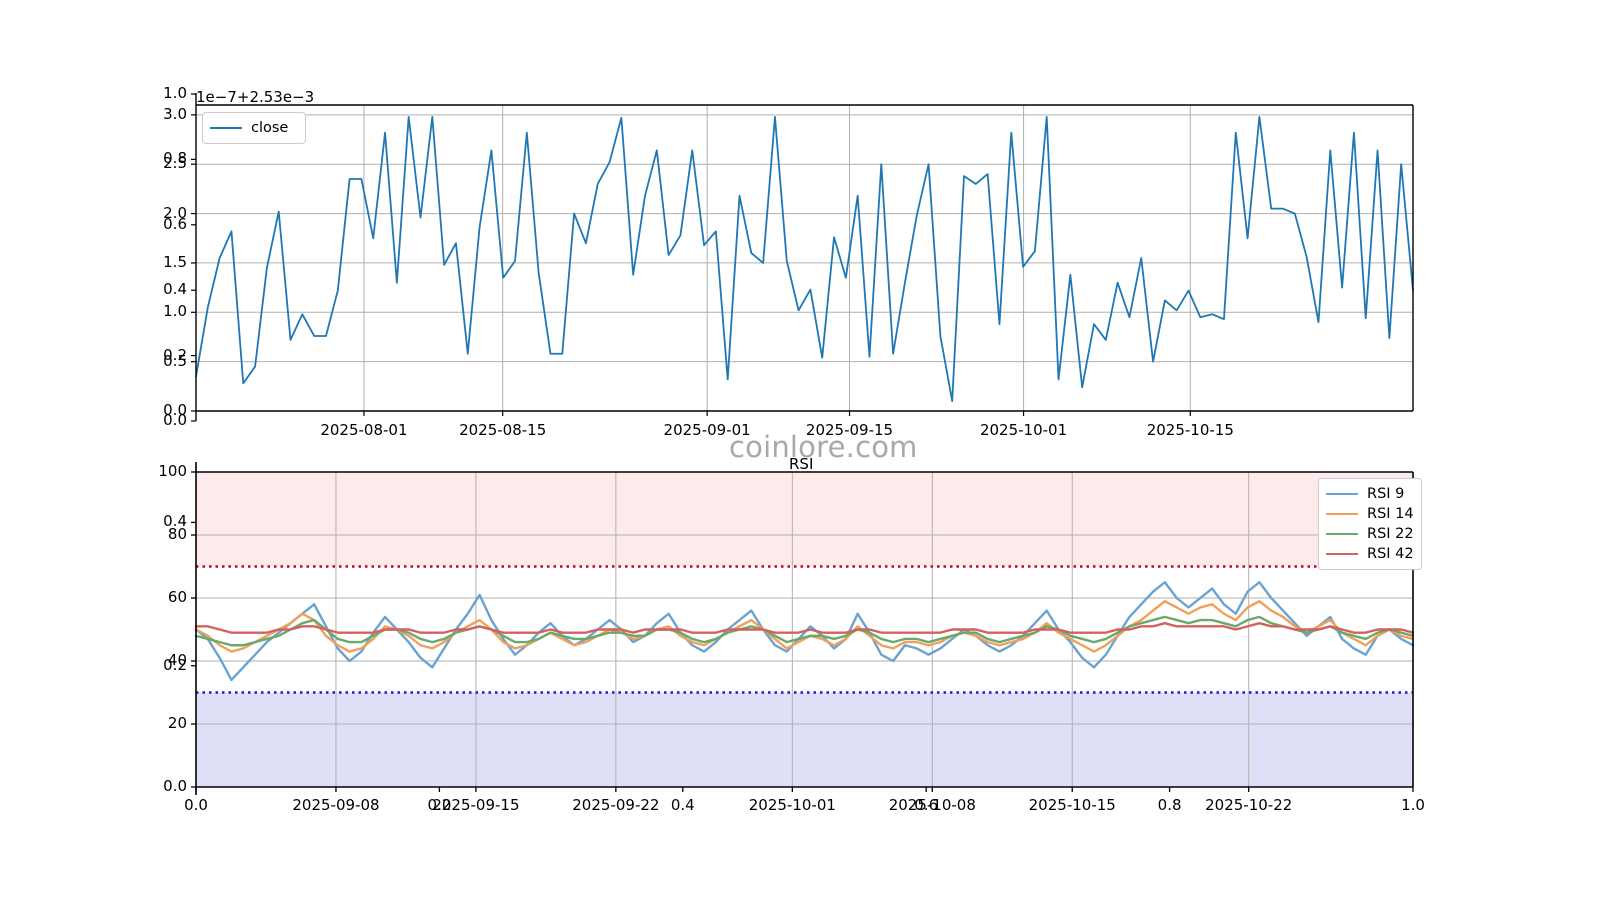  Describe the element at coordinates (1413, 805) in the screenshot. I see `rsi-xtick-num-1.0: 1.0` at that location.